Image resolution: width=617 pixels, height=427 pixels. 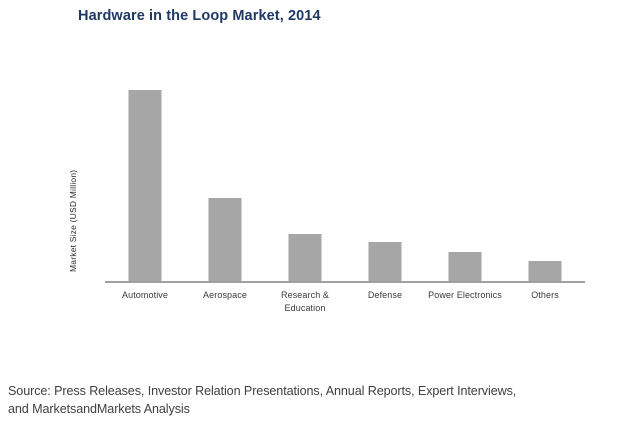 I want to click on x-tick-label: Others, so click(x=545, y=295).